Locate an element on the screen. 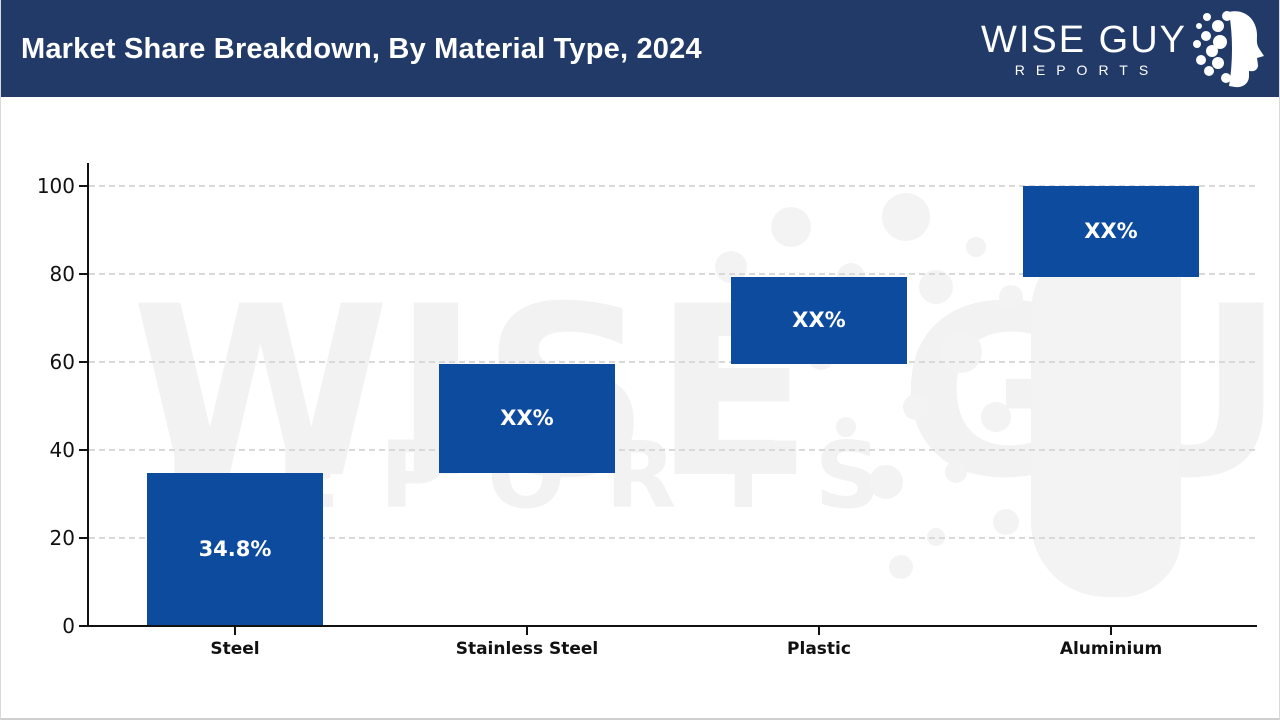  x-axis-line is located at coordinates (672, 626).